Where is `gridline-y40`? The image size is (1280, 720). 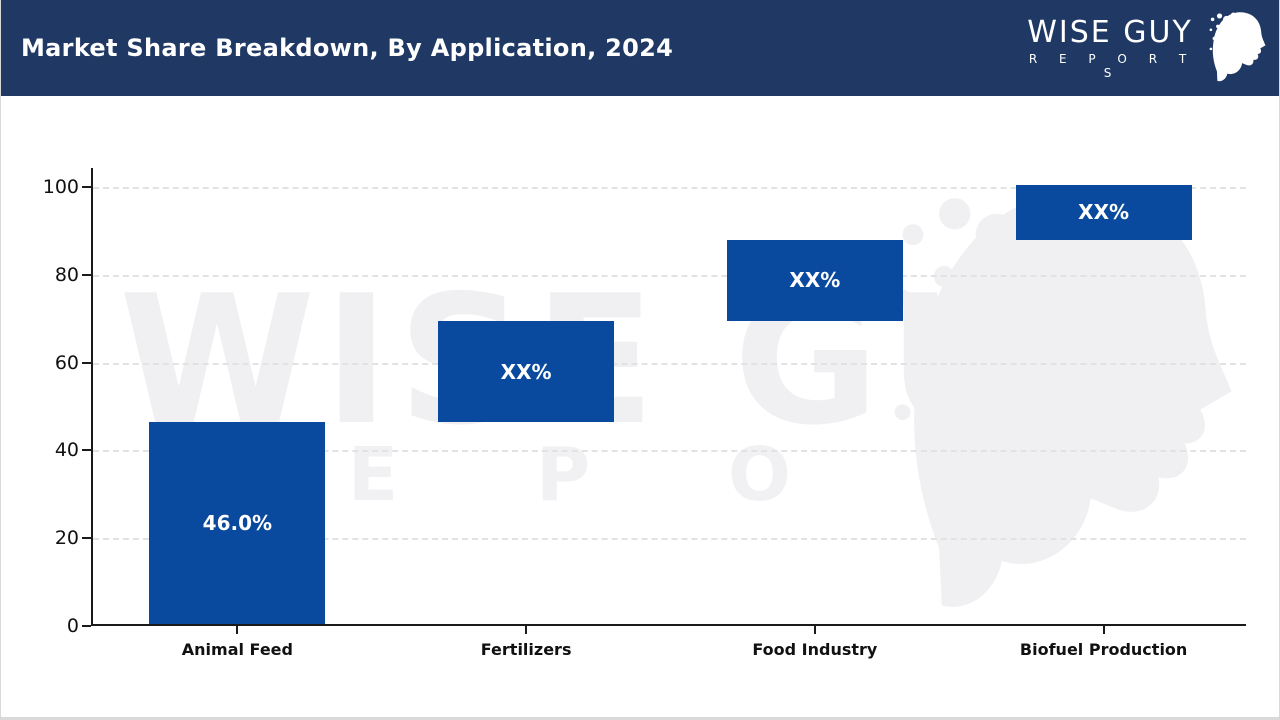 gridline-y40 is located at coordinates (669, 451).